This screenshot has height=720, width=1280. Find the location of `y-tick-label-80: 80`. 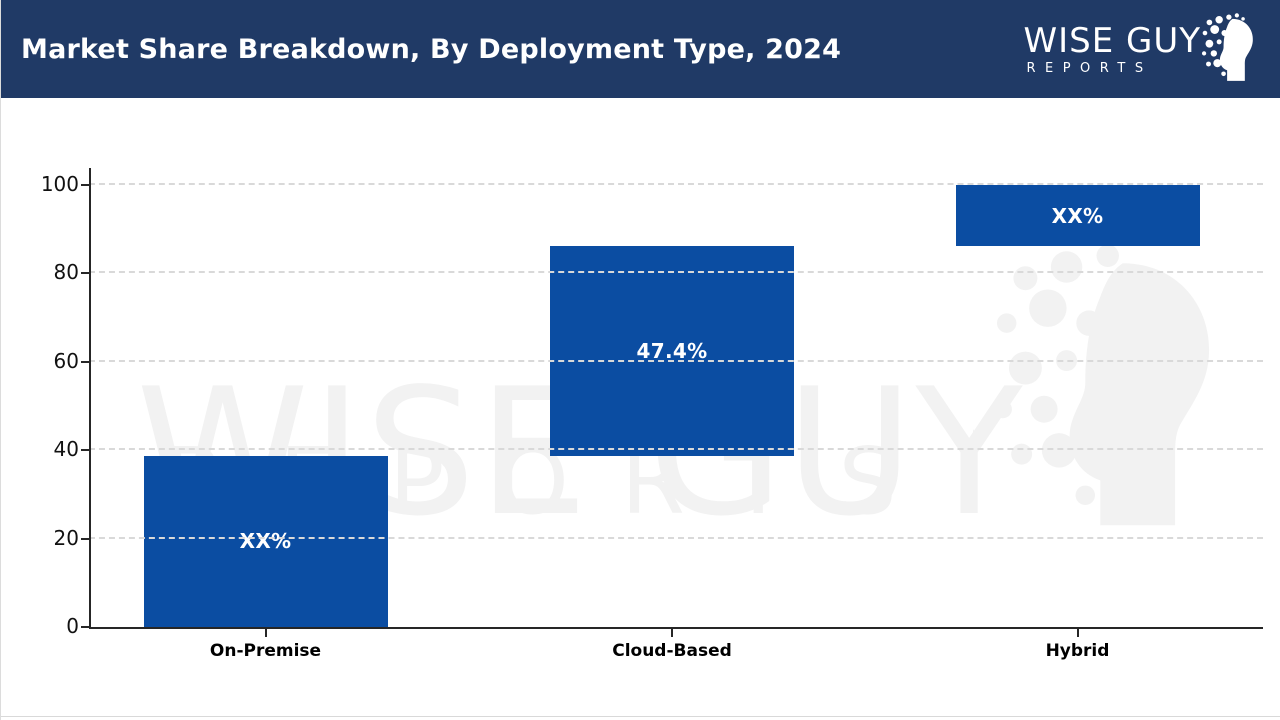

y-tick-label-80: 80 is located at coordinates (66, 272).